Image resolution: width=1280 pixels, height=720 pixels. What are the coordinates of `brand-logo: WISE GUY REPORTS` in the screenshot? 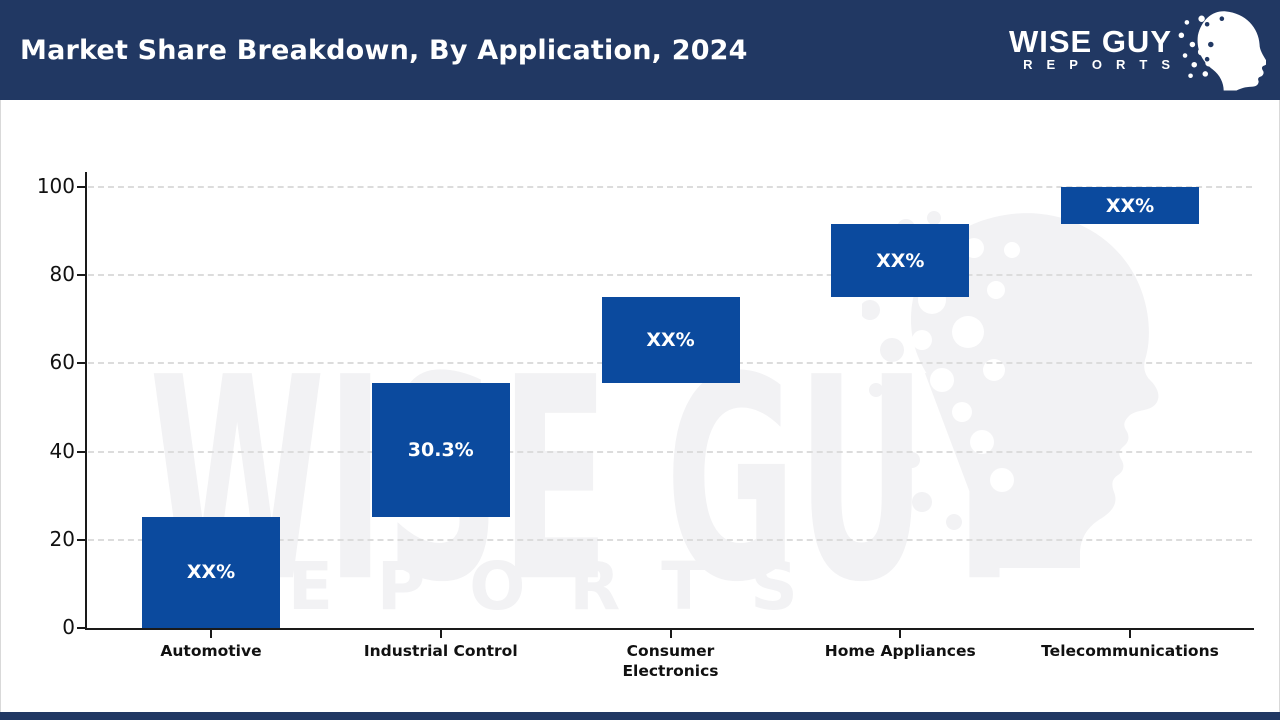 It's located at (1137, 50).